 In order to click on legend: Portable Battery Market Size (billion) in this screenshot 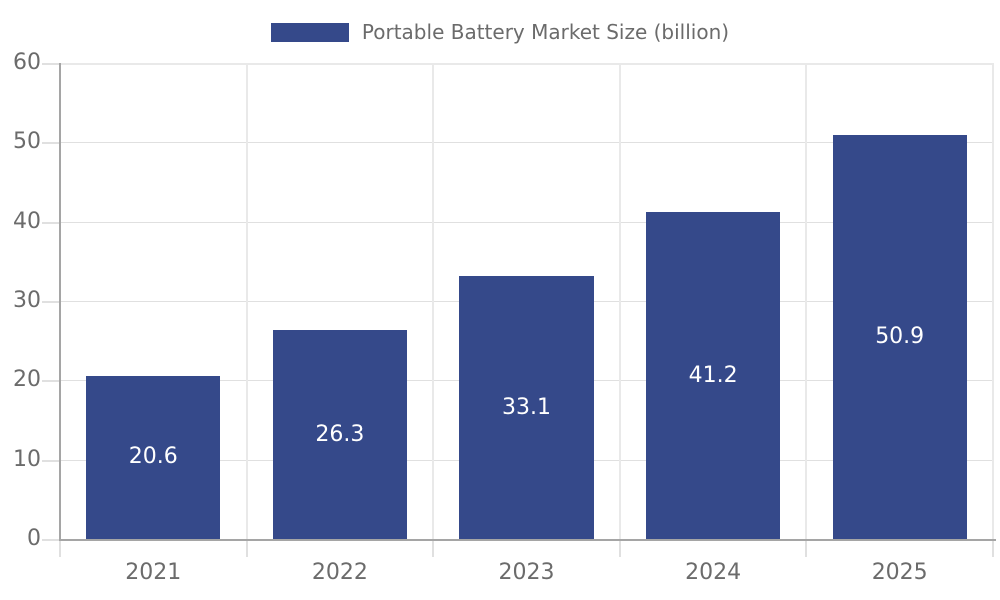, I will do `click(500, 32)`.